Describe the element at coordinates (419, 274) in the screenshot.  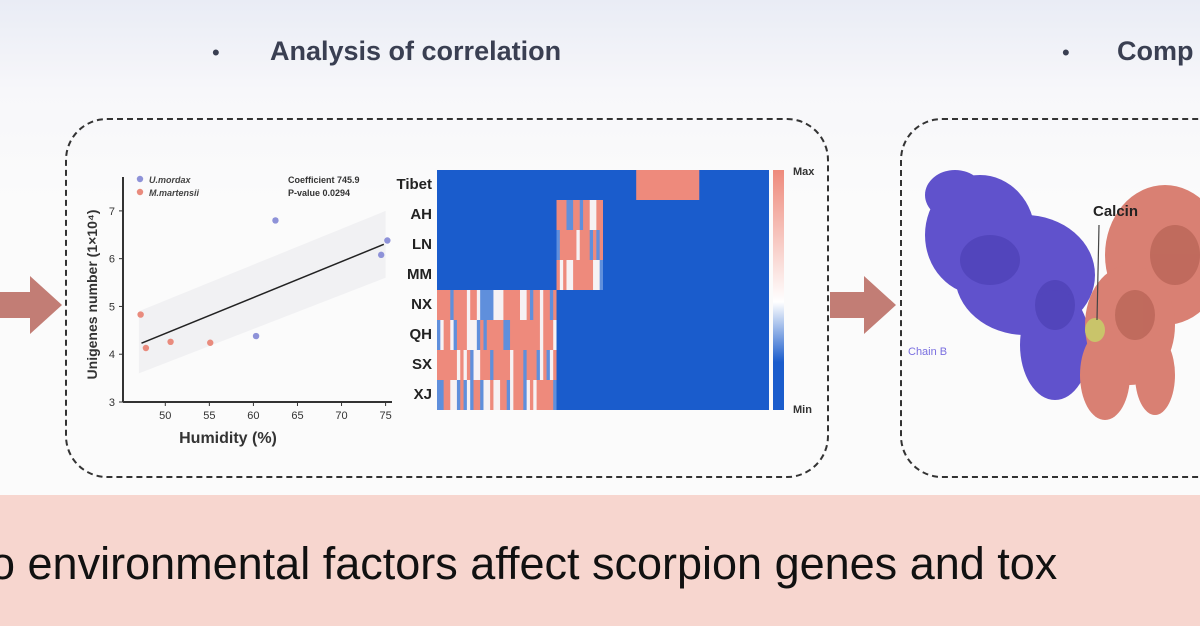
I see `row-label: MM` at that location.